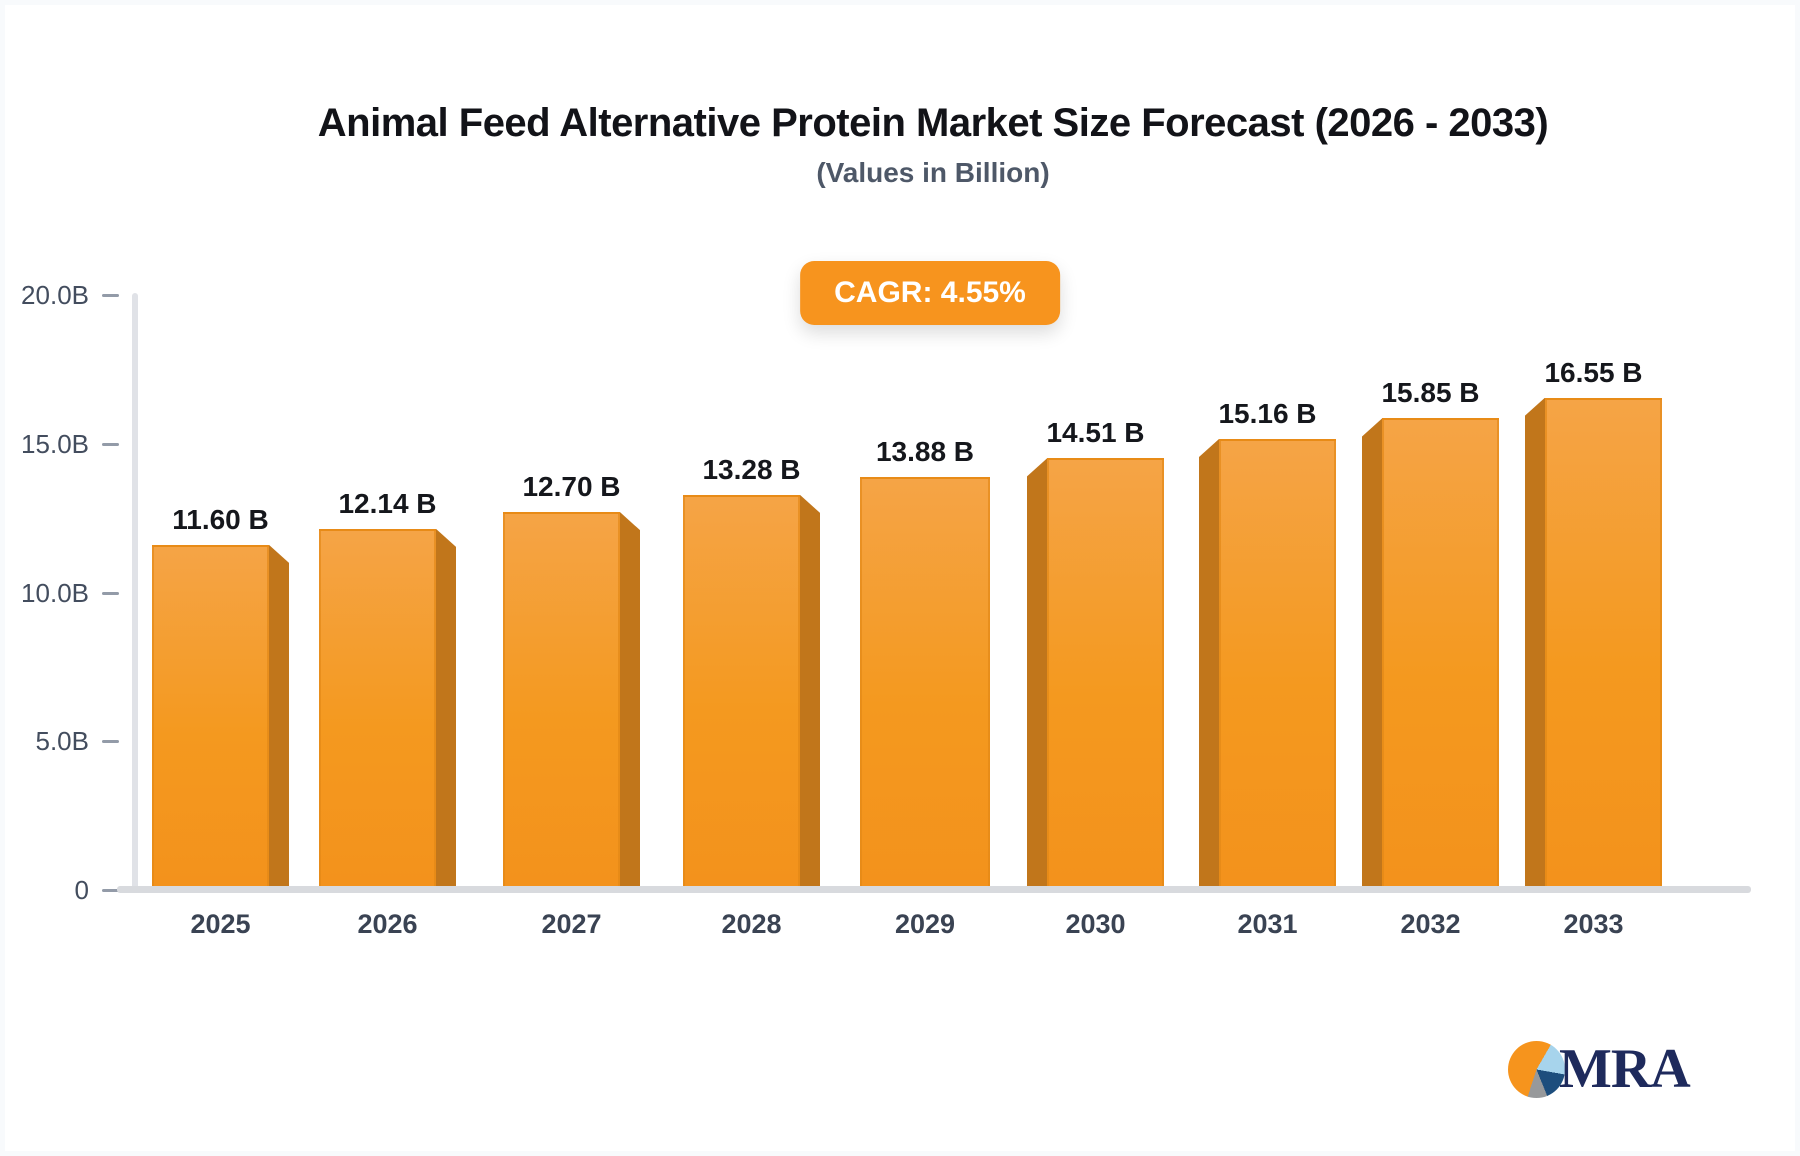 Image resolution: width=1800 pixels, height=1156 pixels. I want to click on bar-group-2029: 13.88 B, so click(925, 663).